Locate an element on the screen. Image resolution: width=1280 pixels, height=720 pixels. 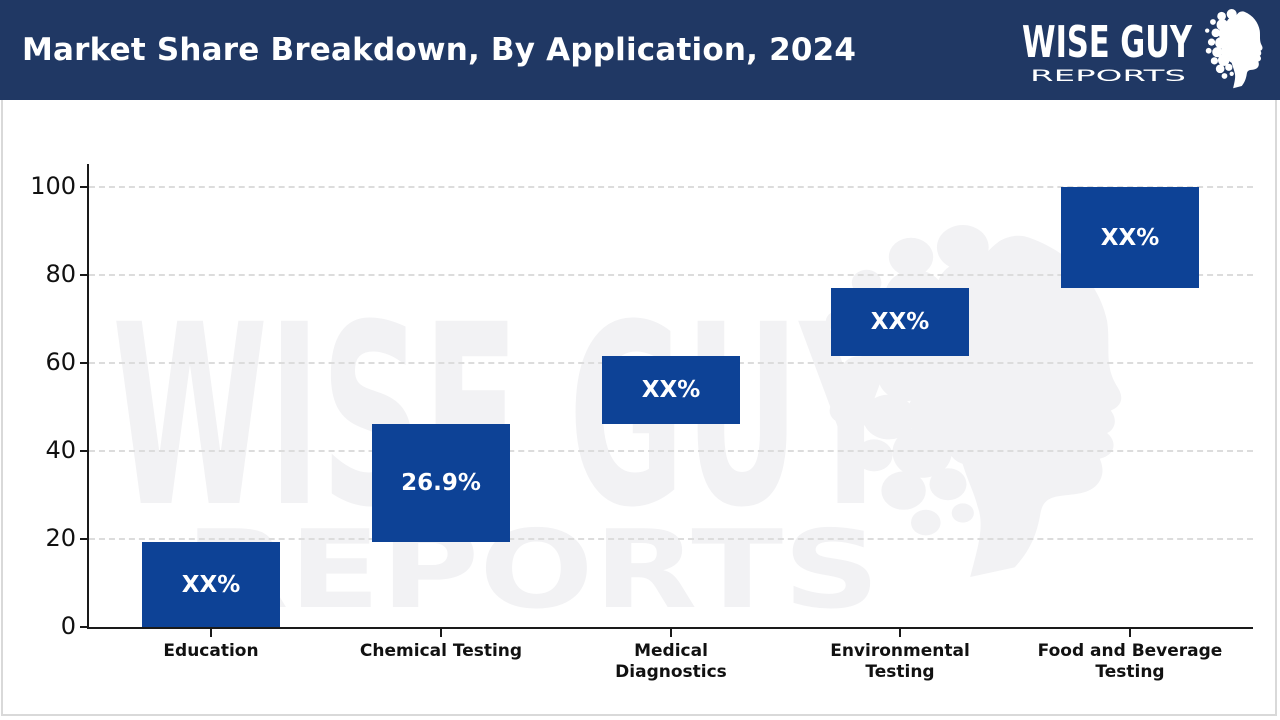
y-tick-label: 40 is located at coordinates (60, 450).